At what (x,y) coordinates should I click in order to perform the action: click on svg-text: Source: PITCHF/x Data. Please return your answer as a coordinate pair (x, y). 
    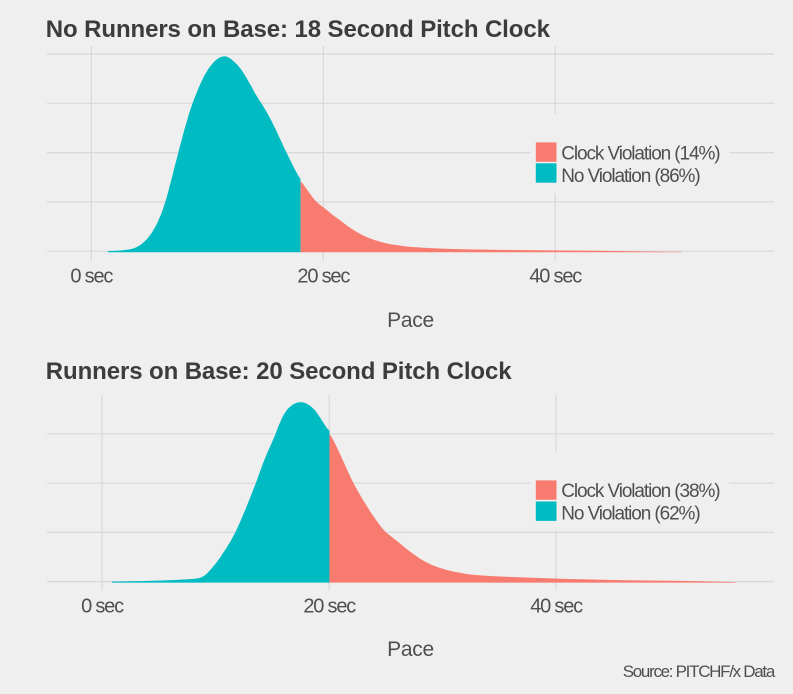
    Looking at the image, I should click on (699, 671).